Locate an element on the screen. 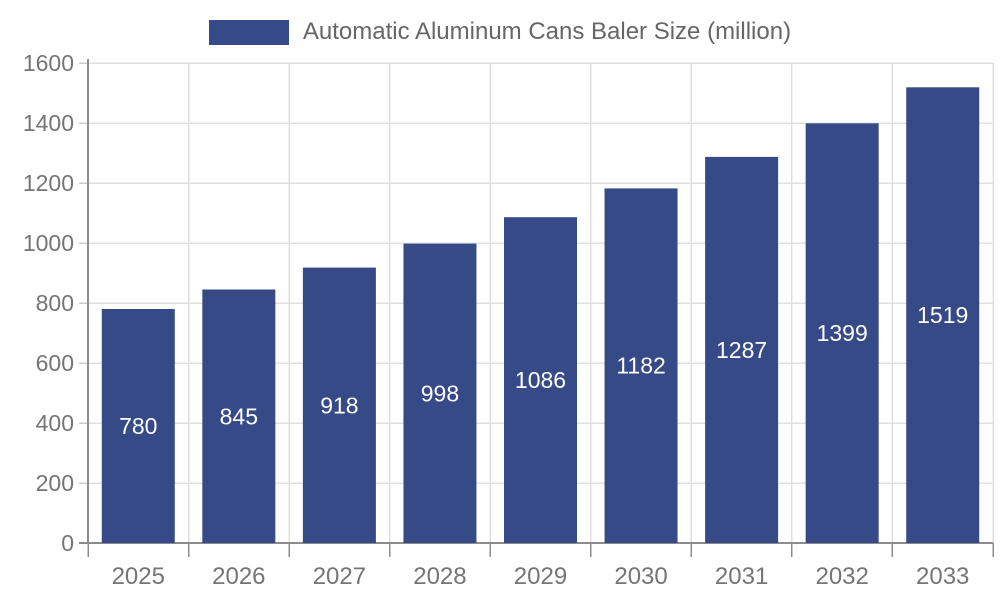  x-axis-tick-label: 2027 is located at coordinates (339, 576).